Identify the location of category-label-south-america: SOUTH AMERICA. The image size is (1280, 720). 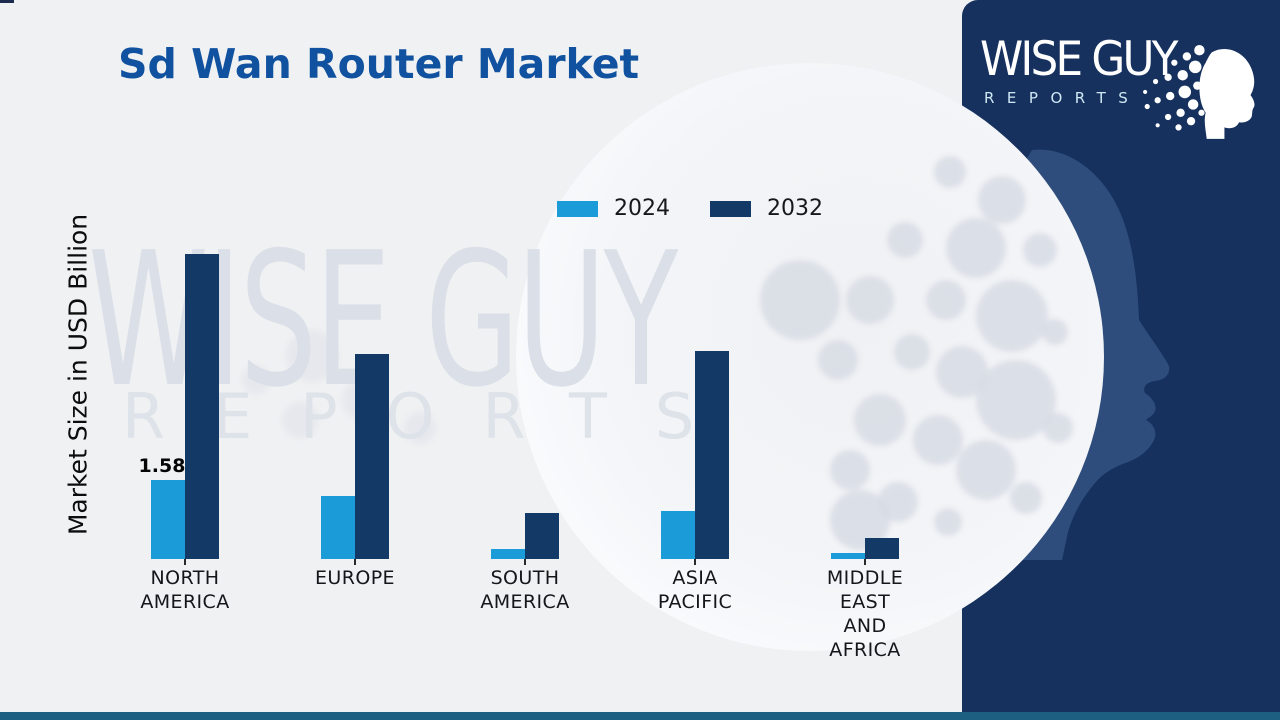
(525, 590).